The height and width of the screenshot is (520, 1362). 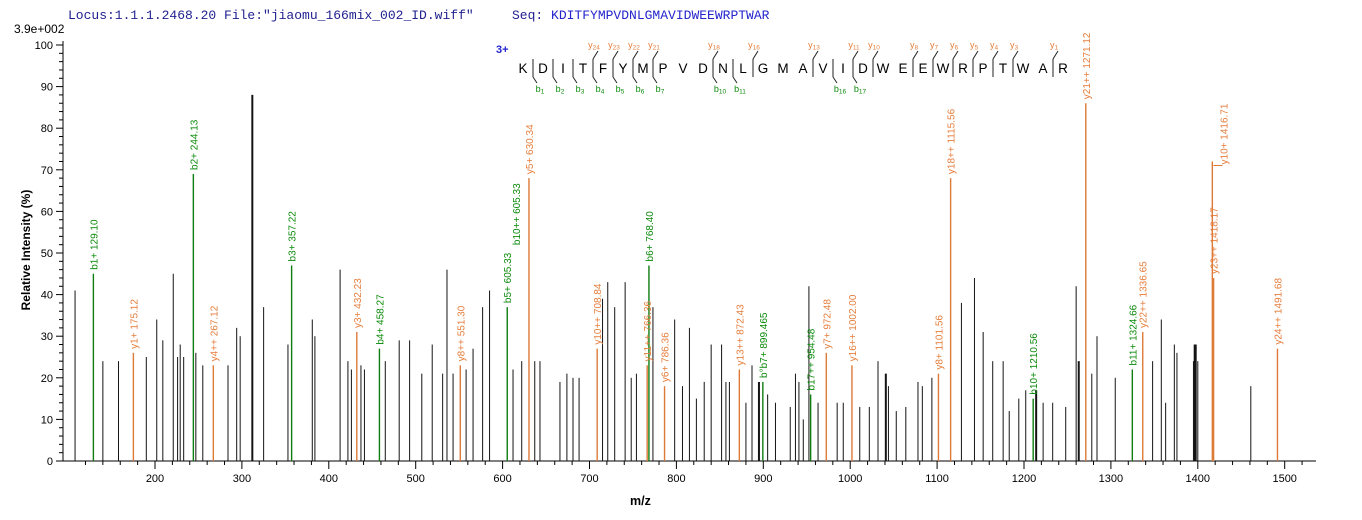 I want to click on peak-label: y10++ 708.84, so click(x=598, y=314).